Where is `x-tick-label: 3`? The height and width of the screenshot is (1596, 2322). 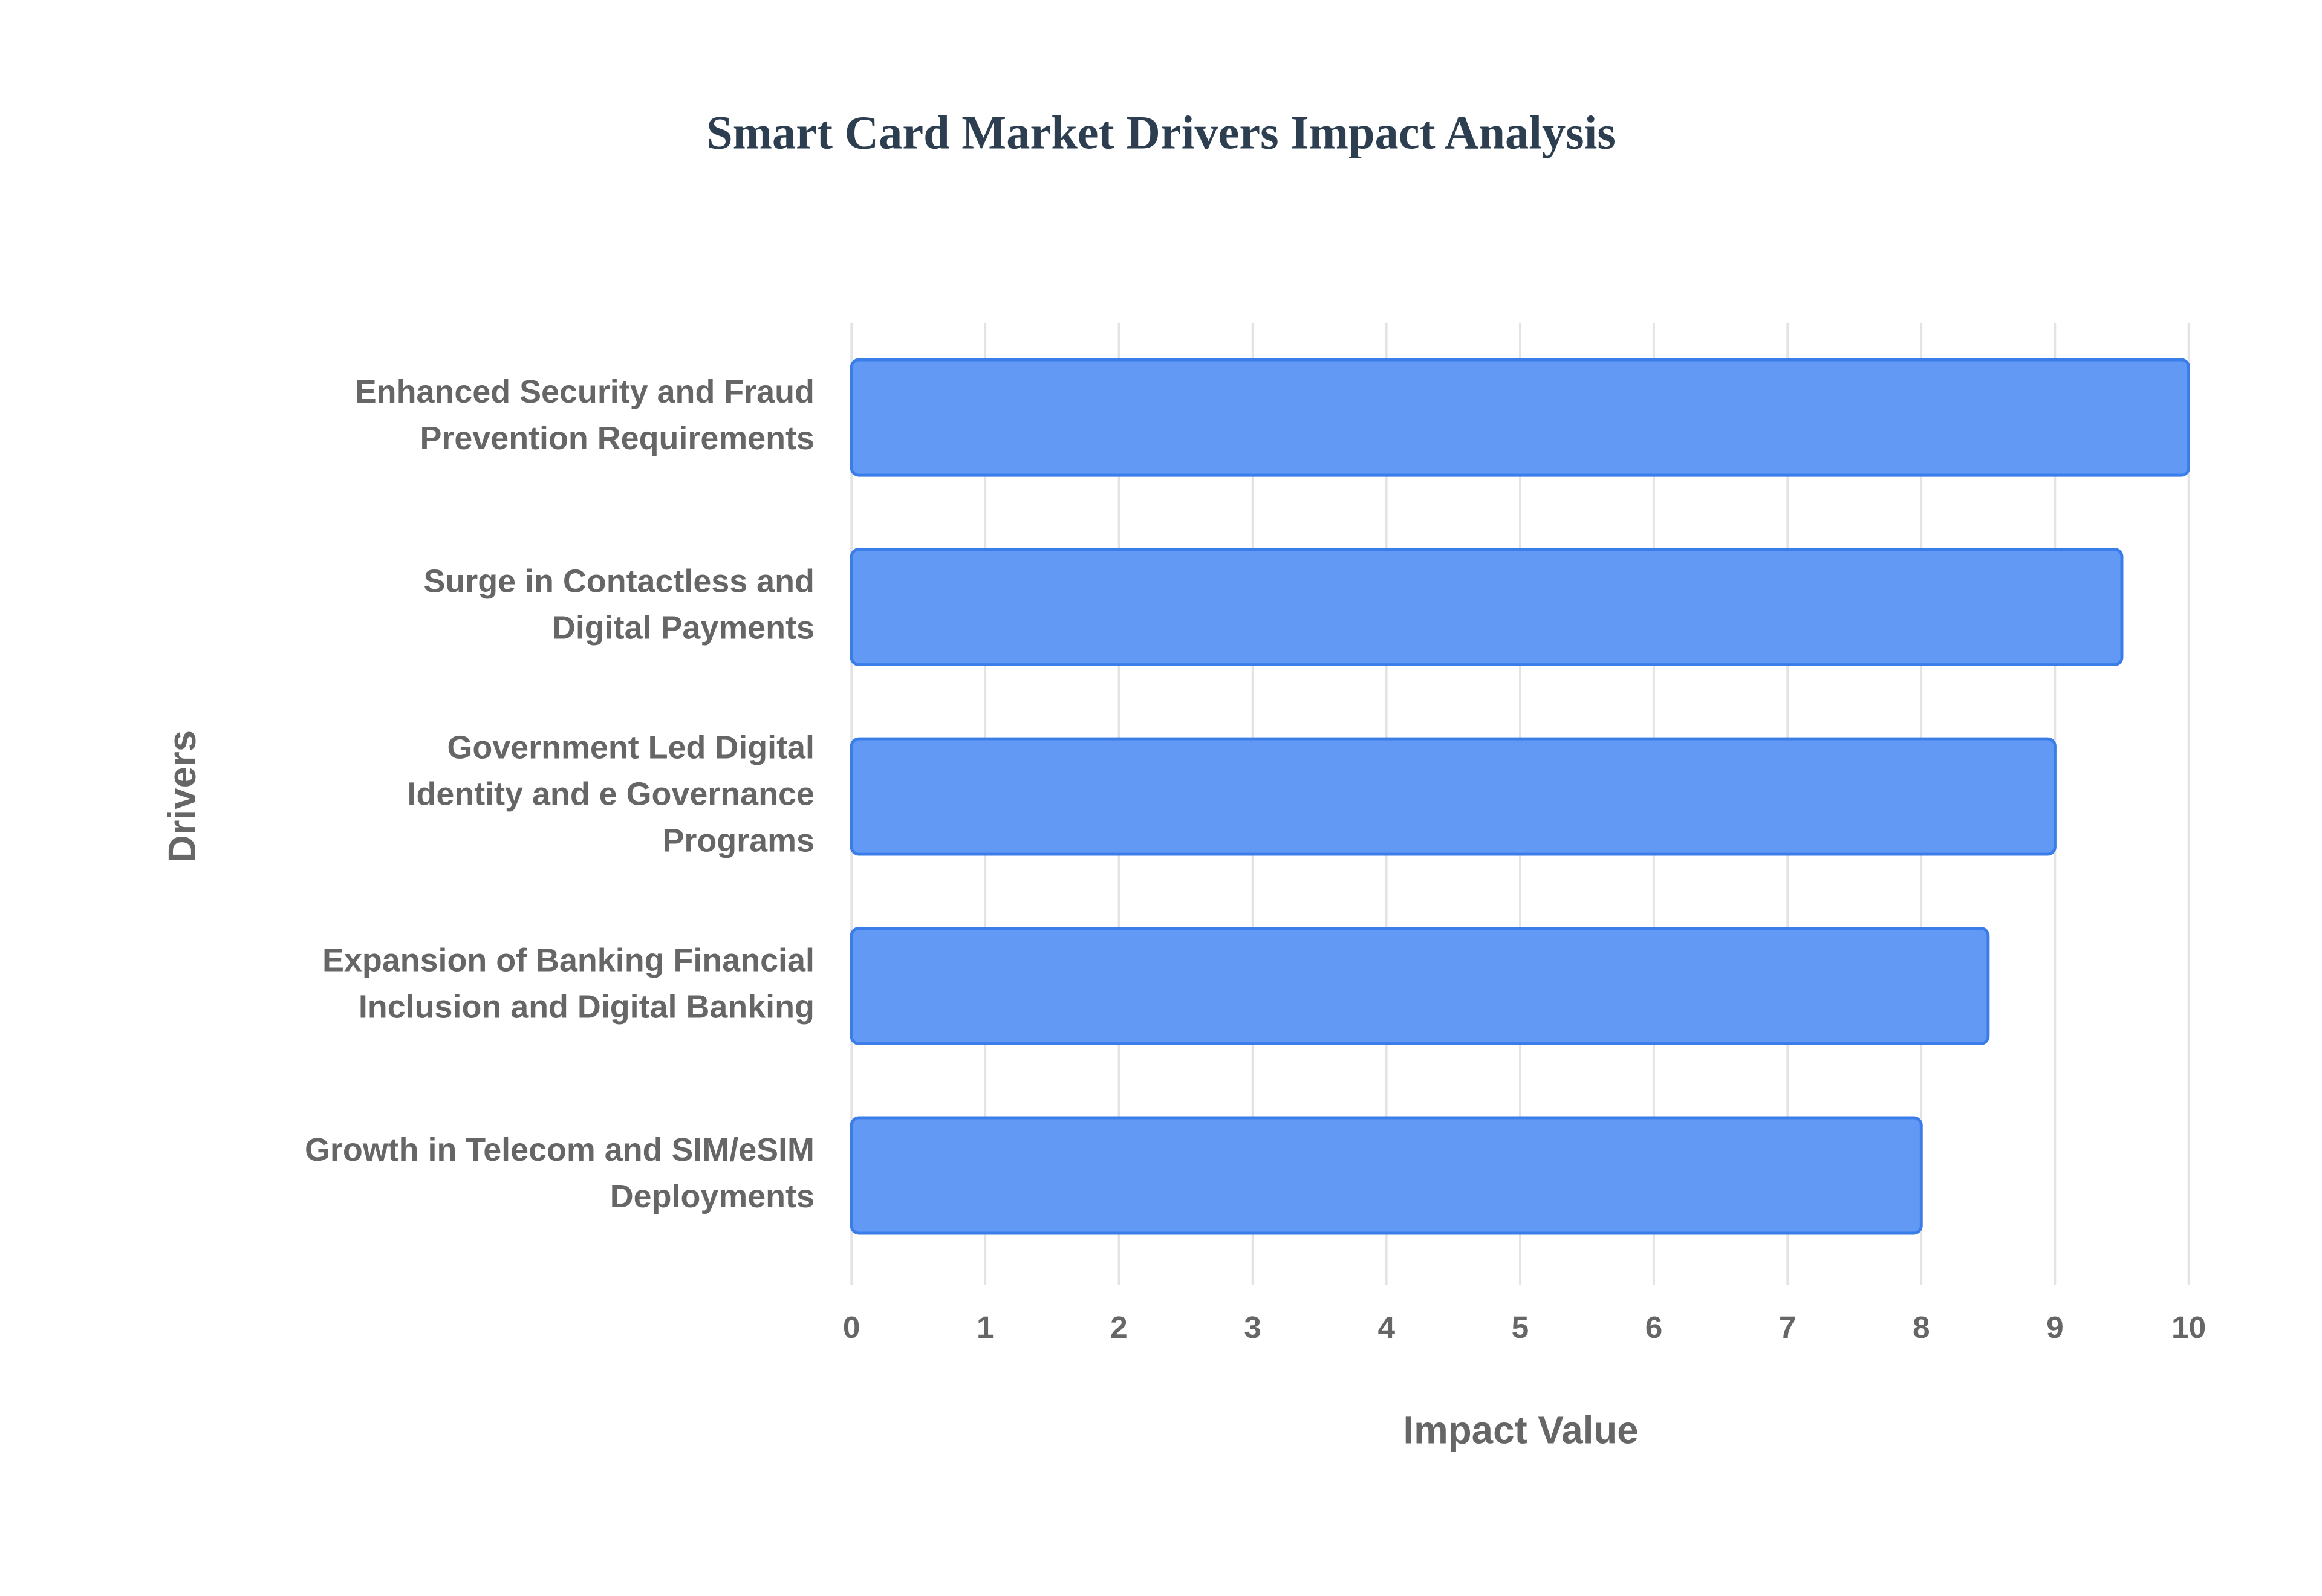 x-tick-label: 3 is located at coordinates (1252, 1327).